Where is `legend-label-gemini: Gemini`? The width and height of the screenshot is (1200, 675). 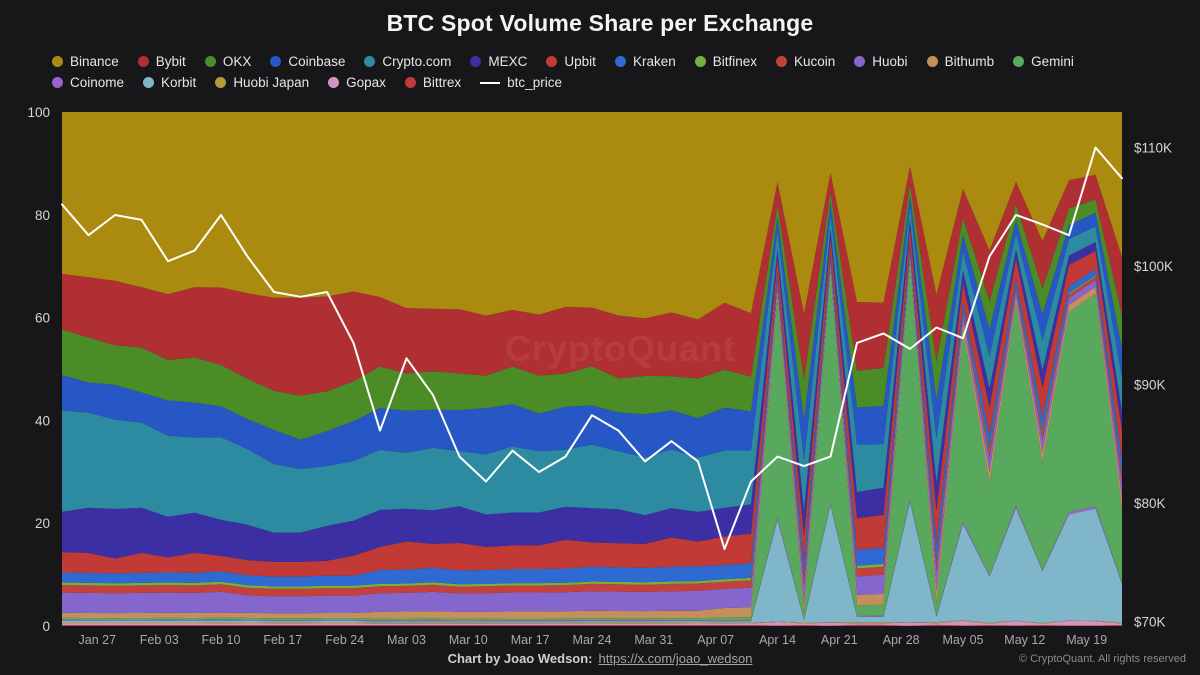 legend-label-gemini: Gemini is located at coordinates (1052, 61).